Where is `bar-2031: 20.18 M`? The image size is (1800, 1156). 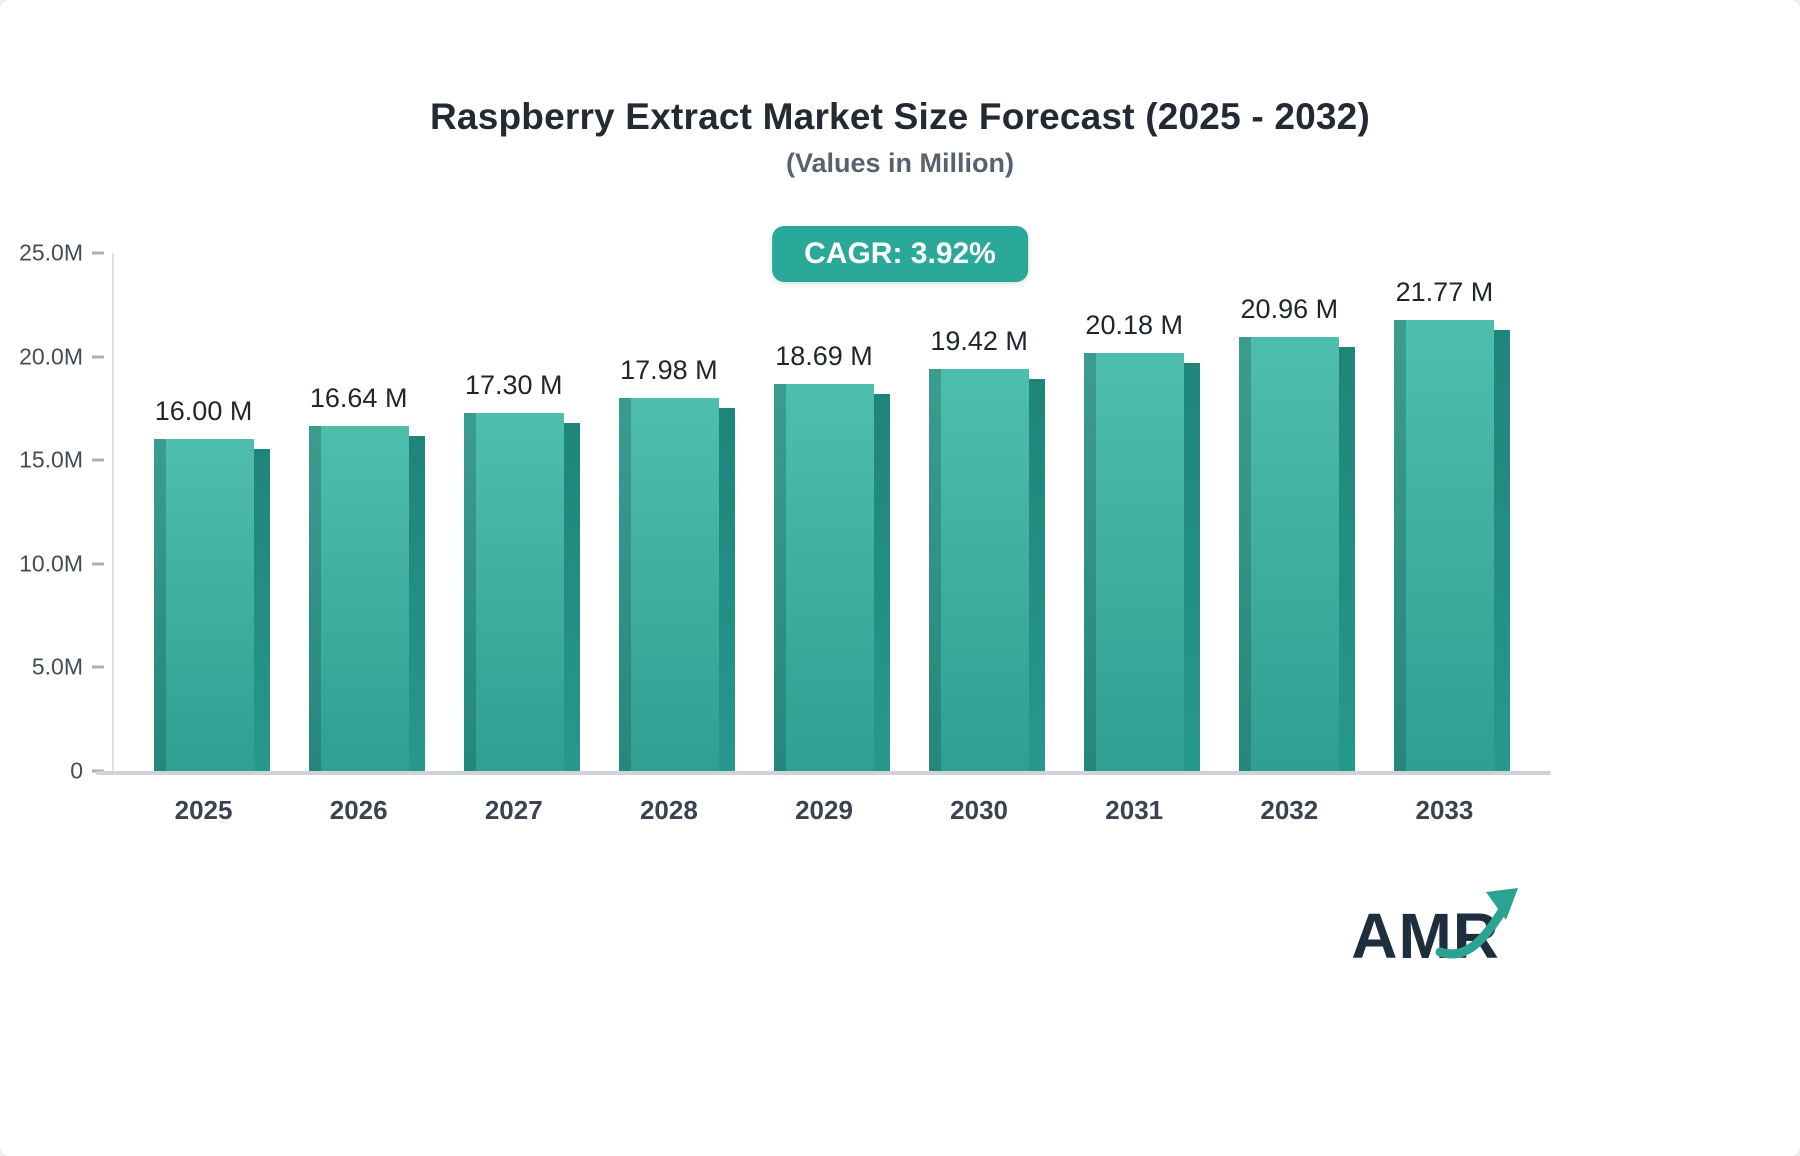 bar-2031: 20.18 M is located at coordinates (1142, 541).